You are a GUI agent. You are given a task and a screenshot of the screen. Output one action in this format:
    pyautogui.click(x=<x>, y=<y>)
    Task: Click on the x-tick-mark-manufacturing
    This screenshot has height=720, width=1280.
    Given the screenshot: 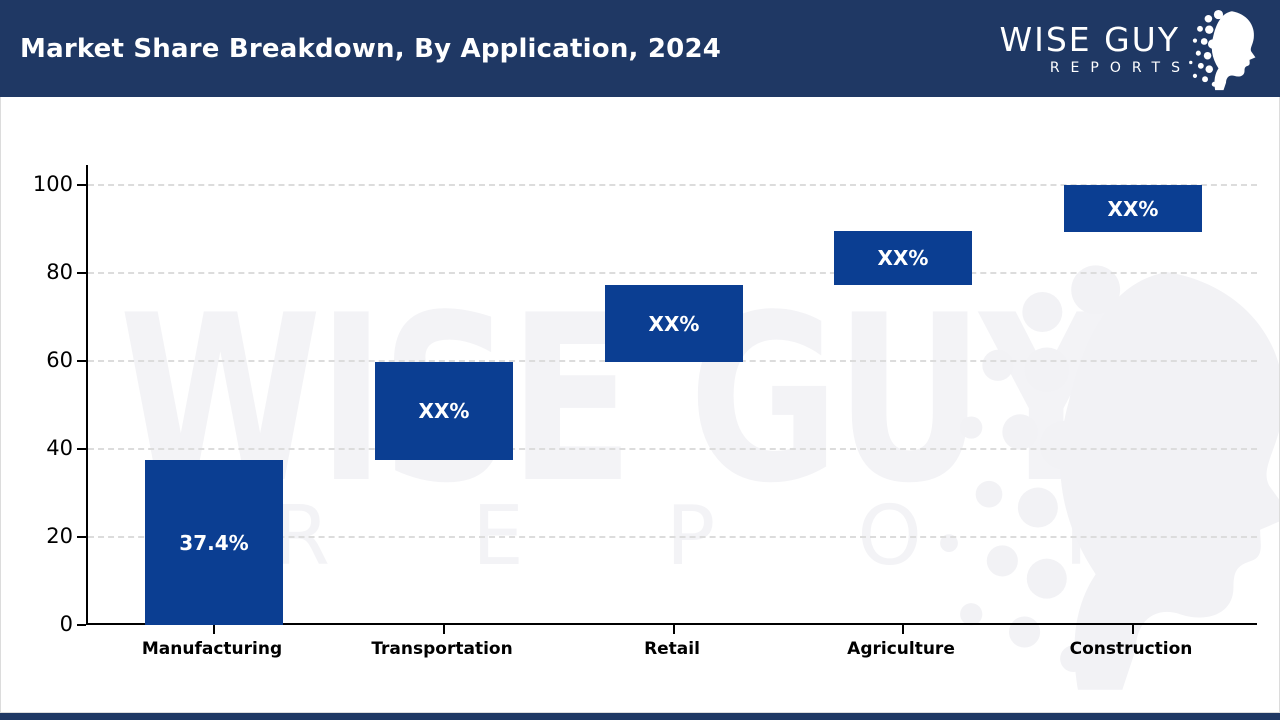 What is the action you would take?
    pyautogui.click(x=214, y=629)
    